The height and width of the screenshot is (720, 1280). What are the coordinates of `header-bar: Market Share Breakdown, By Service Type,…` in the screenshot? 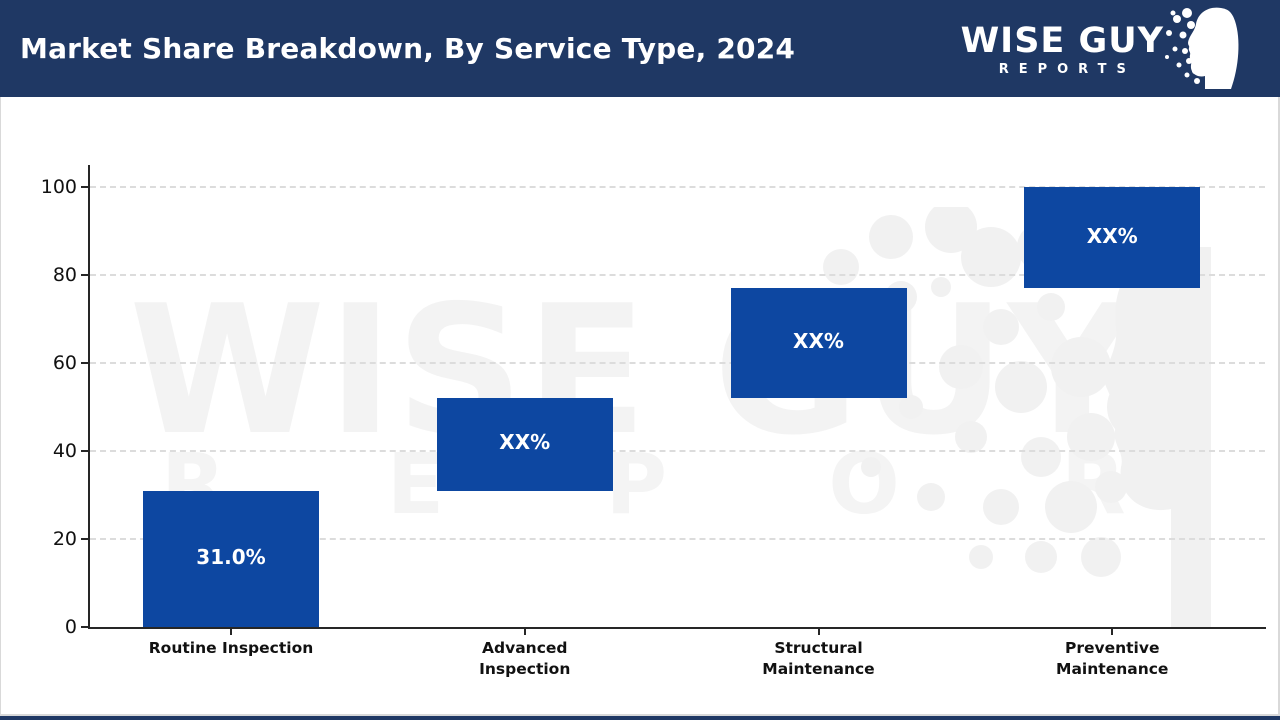 It's located at (640, 48).